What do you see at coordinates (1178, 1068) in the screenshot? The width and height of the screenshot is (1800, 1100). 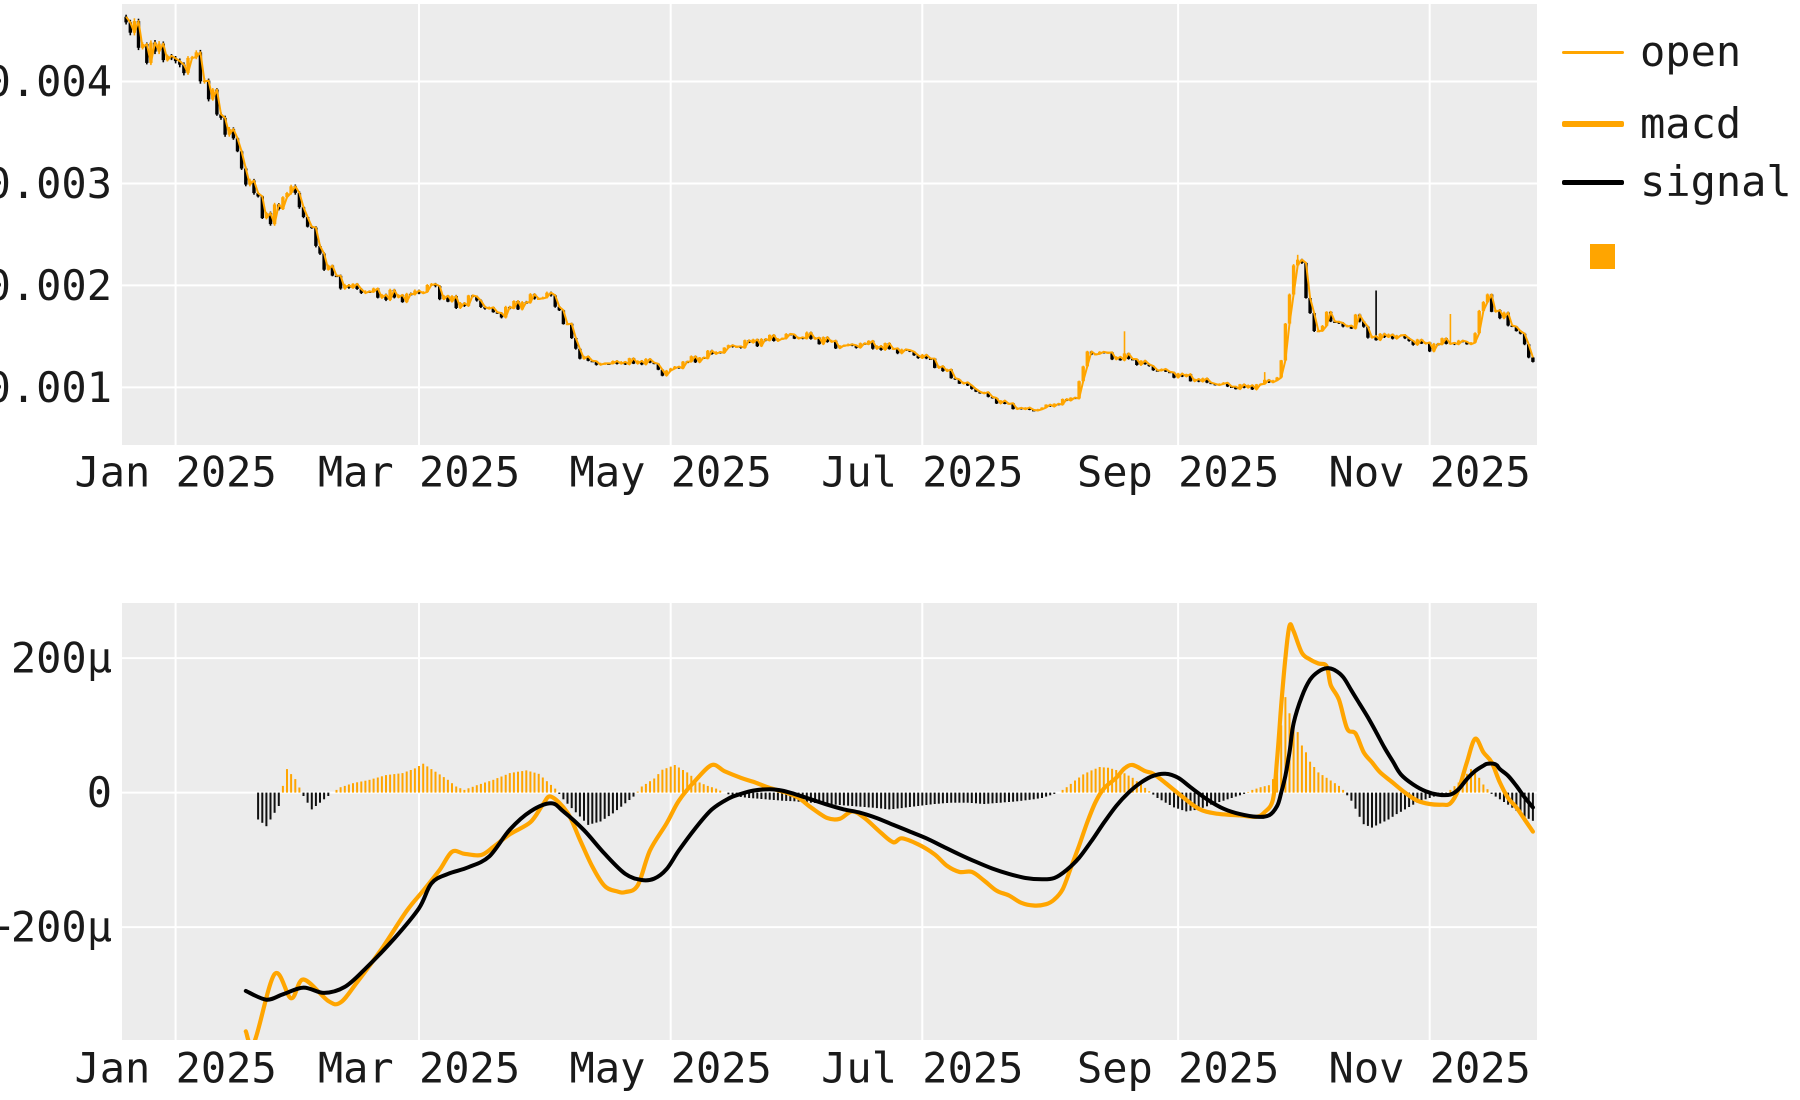 I see `macd-x-tick-label: Sep 2025` at bounding box center [1178, 1068].